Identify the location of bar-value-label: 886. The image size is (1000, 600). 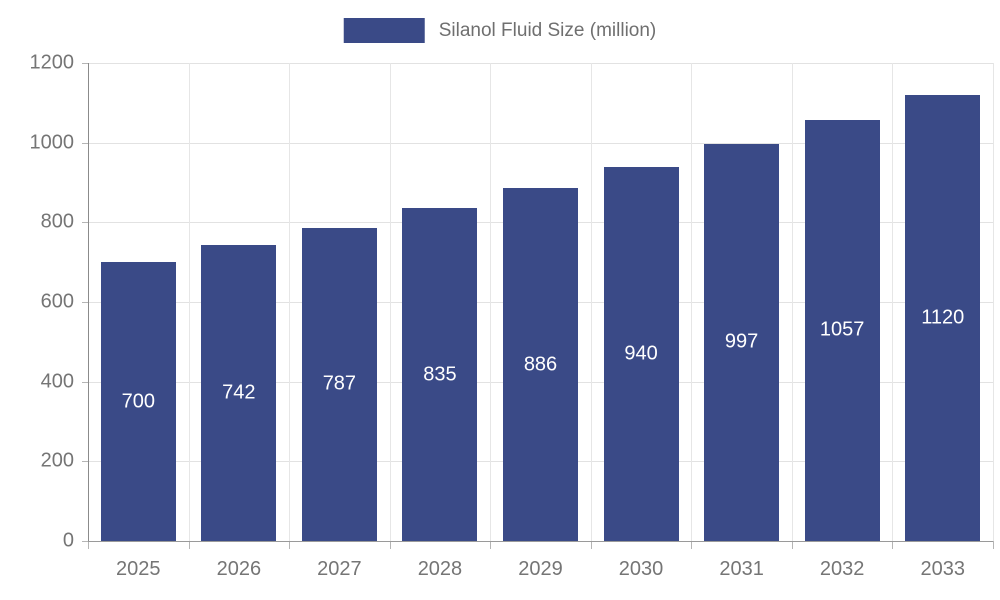
(540, 364).